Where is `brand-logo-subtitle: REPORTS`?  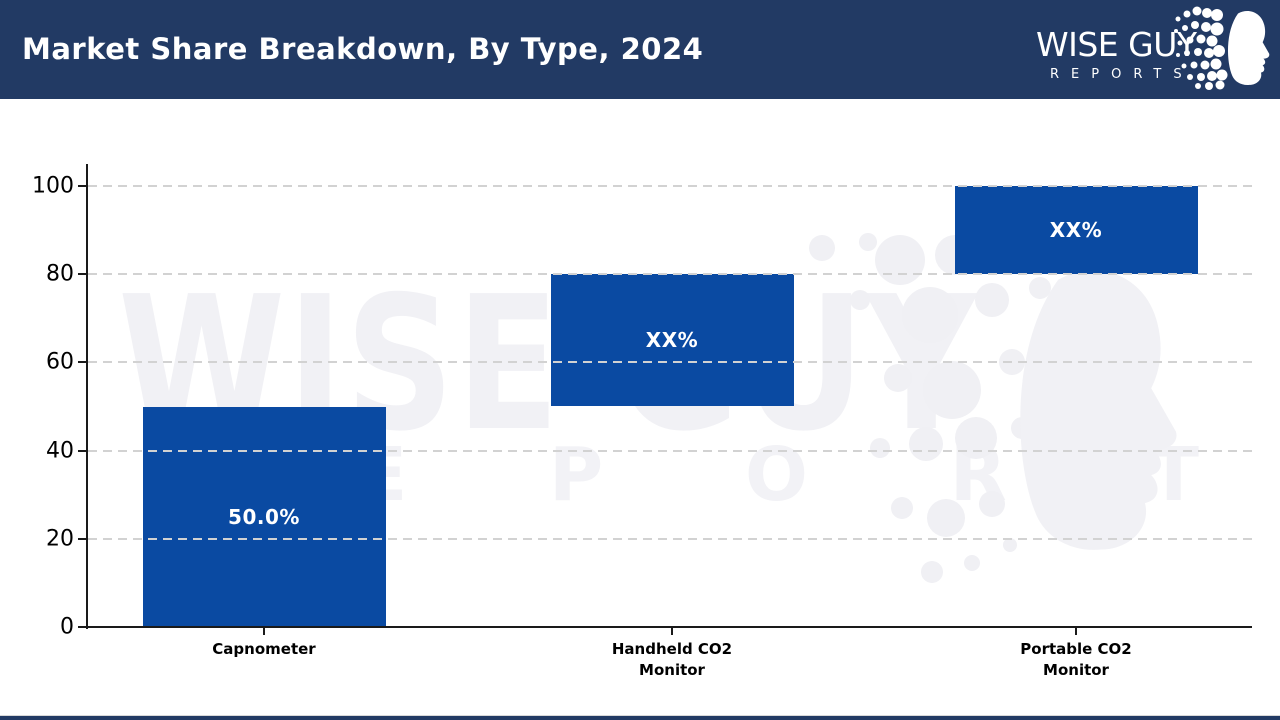
brand-logo-subtitle: REPORTS is located at coordinates (1122, 74).